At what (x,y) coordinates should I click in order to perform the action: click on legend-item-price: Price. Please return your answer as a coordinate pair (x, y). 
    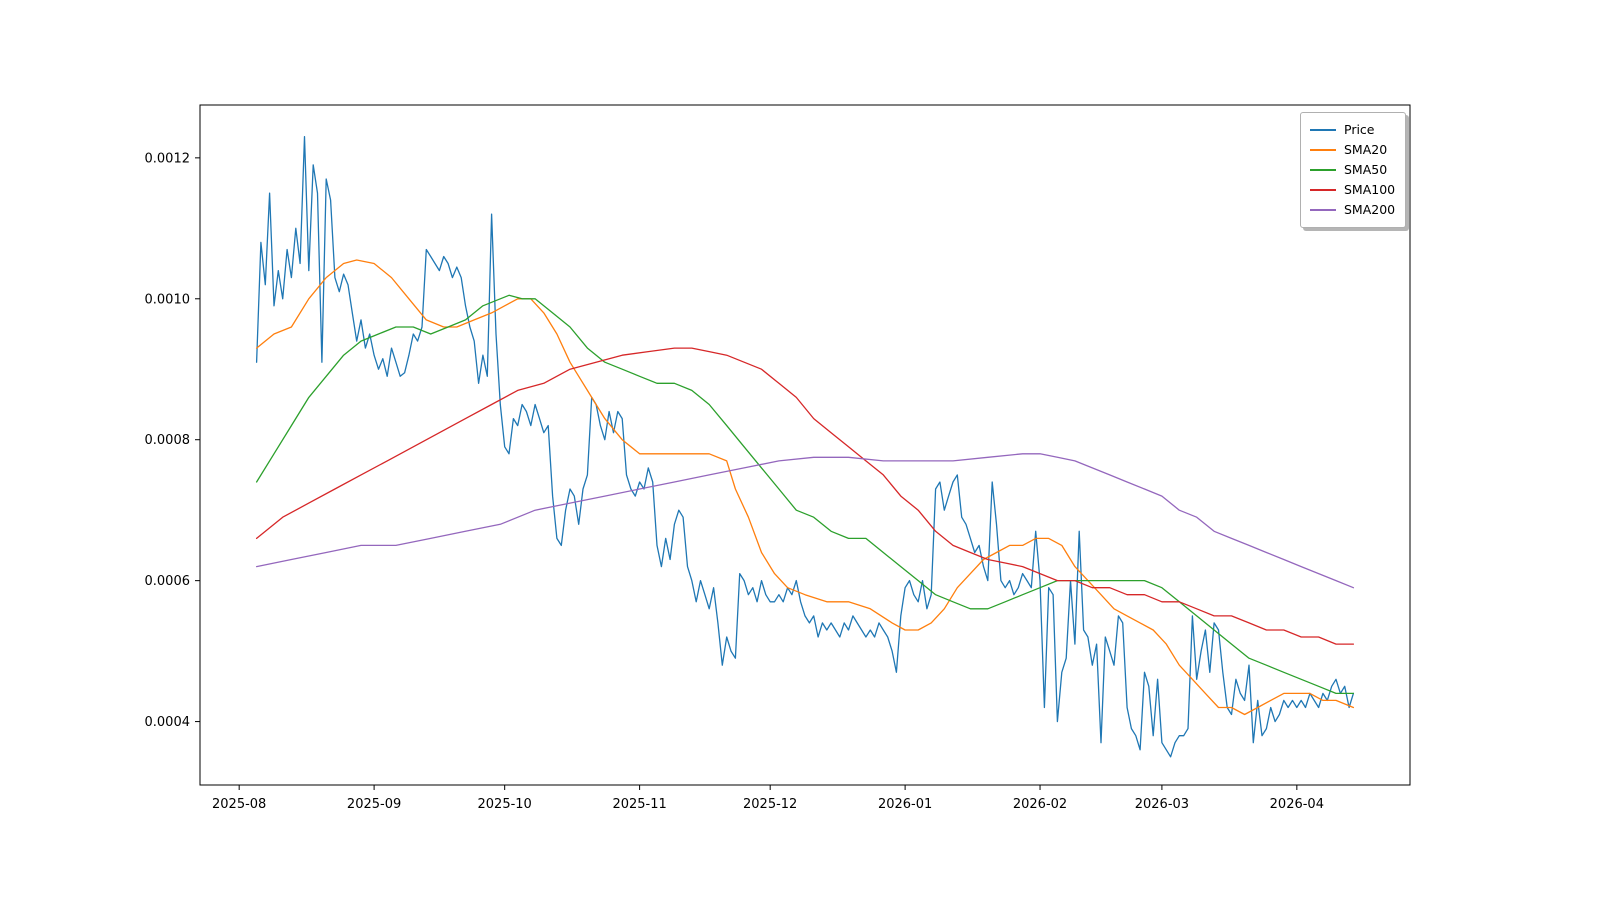
    Looking at the image, I should click on (1352, 130).